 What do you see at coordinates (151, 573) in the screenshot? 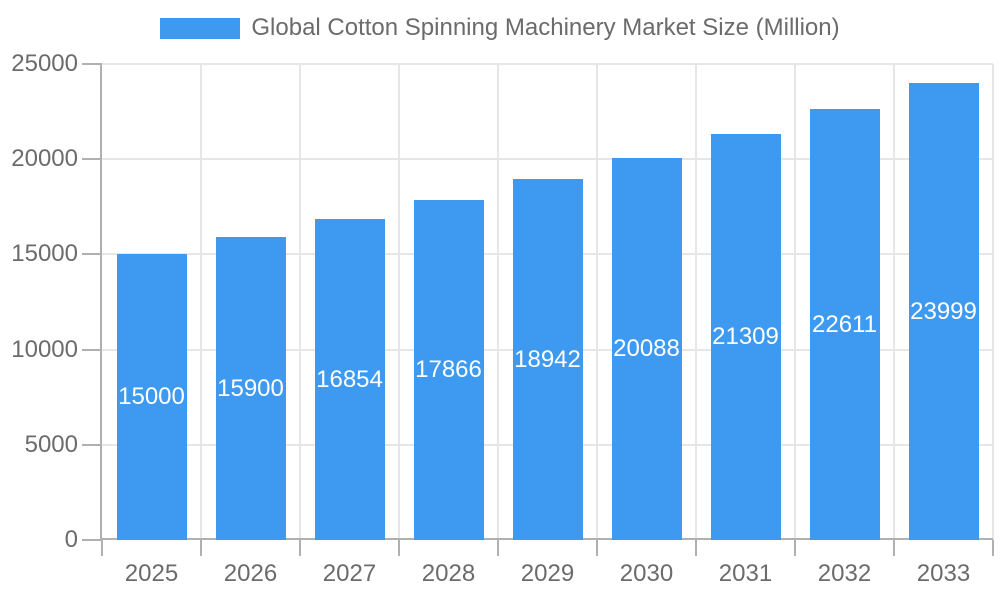
I see `x-axis-tick-label: 2025` at bounding box center [151, 573].